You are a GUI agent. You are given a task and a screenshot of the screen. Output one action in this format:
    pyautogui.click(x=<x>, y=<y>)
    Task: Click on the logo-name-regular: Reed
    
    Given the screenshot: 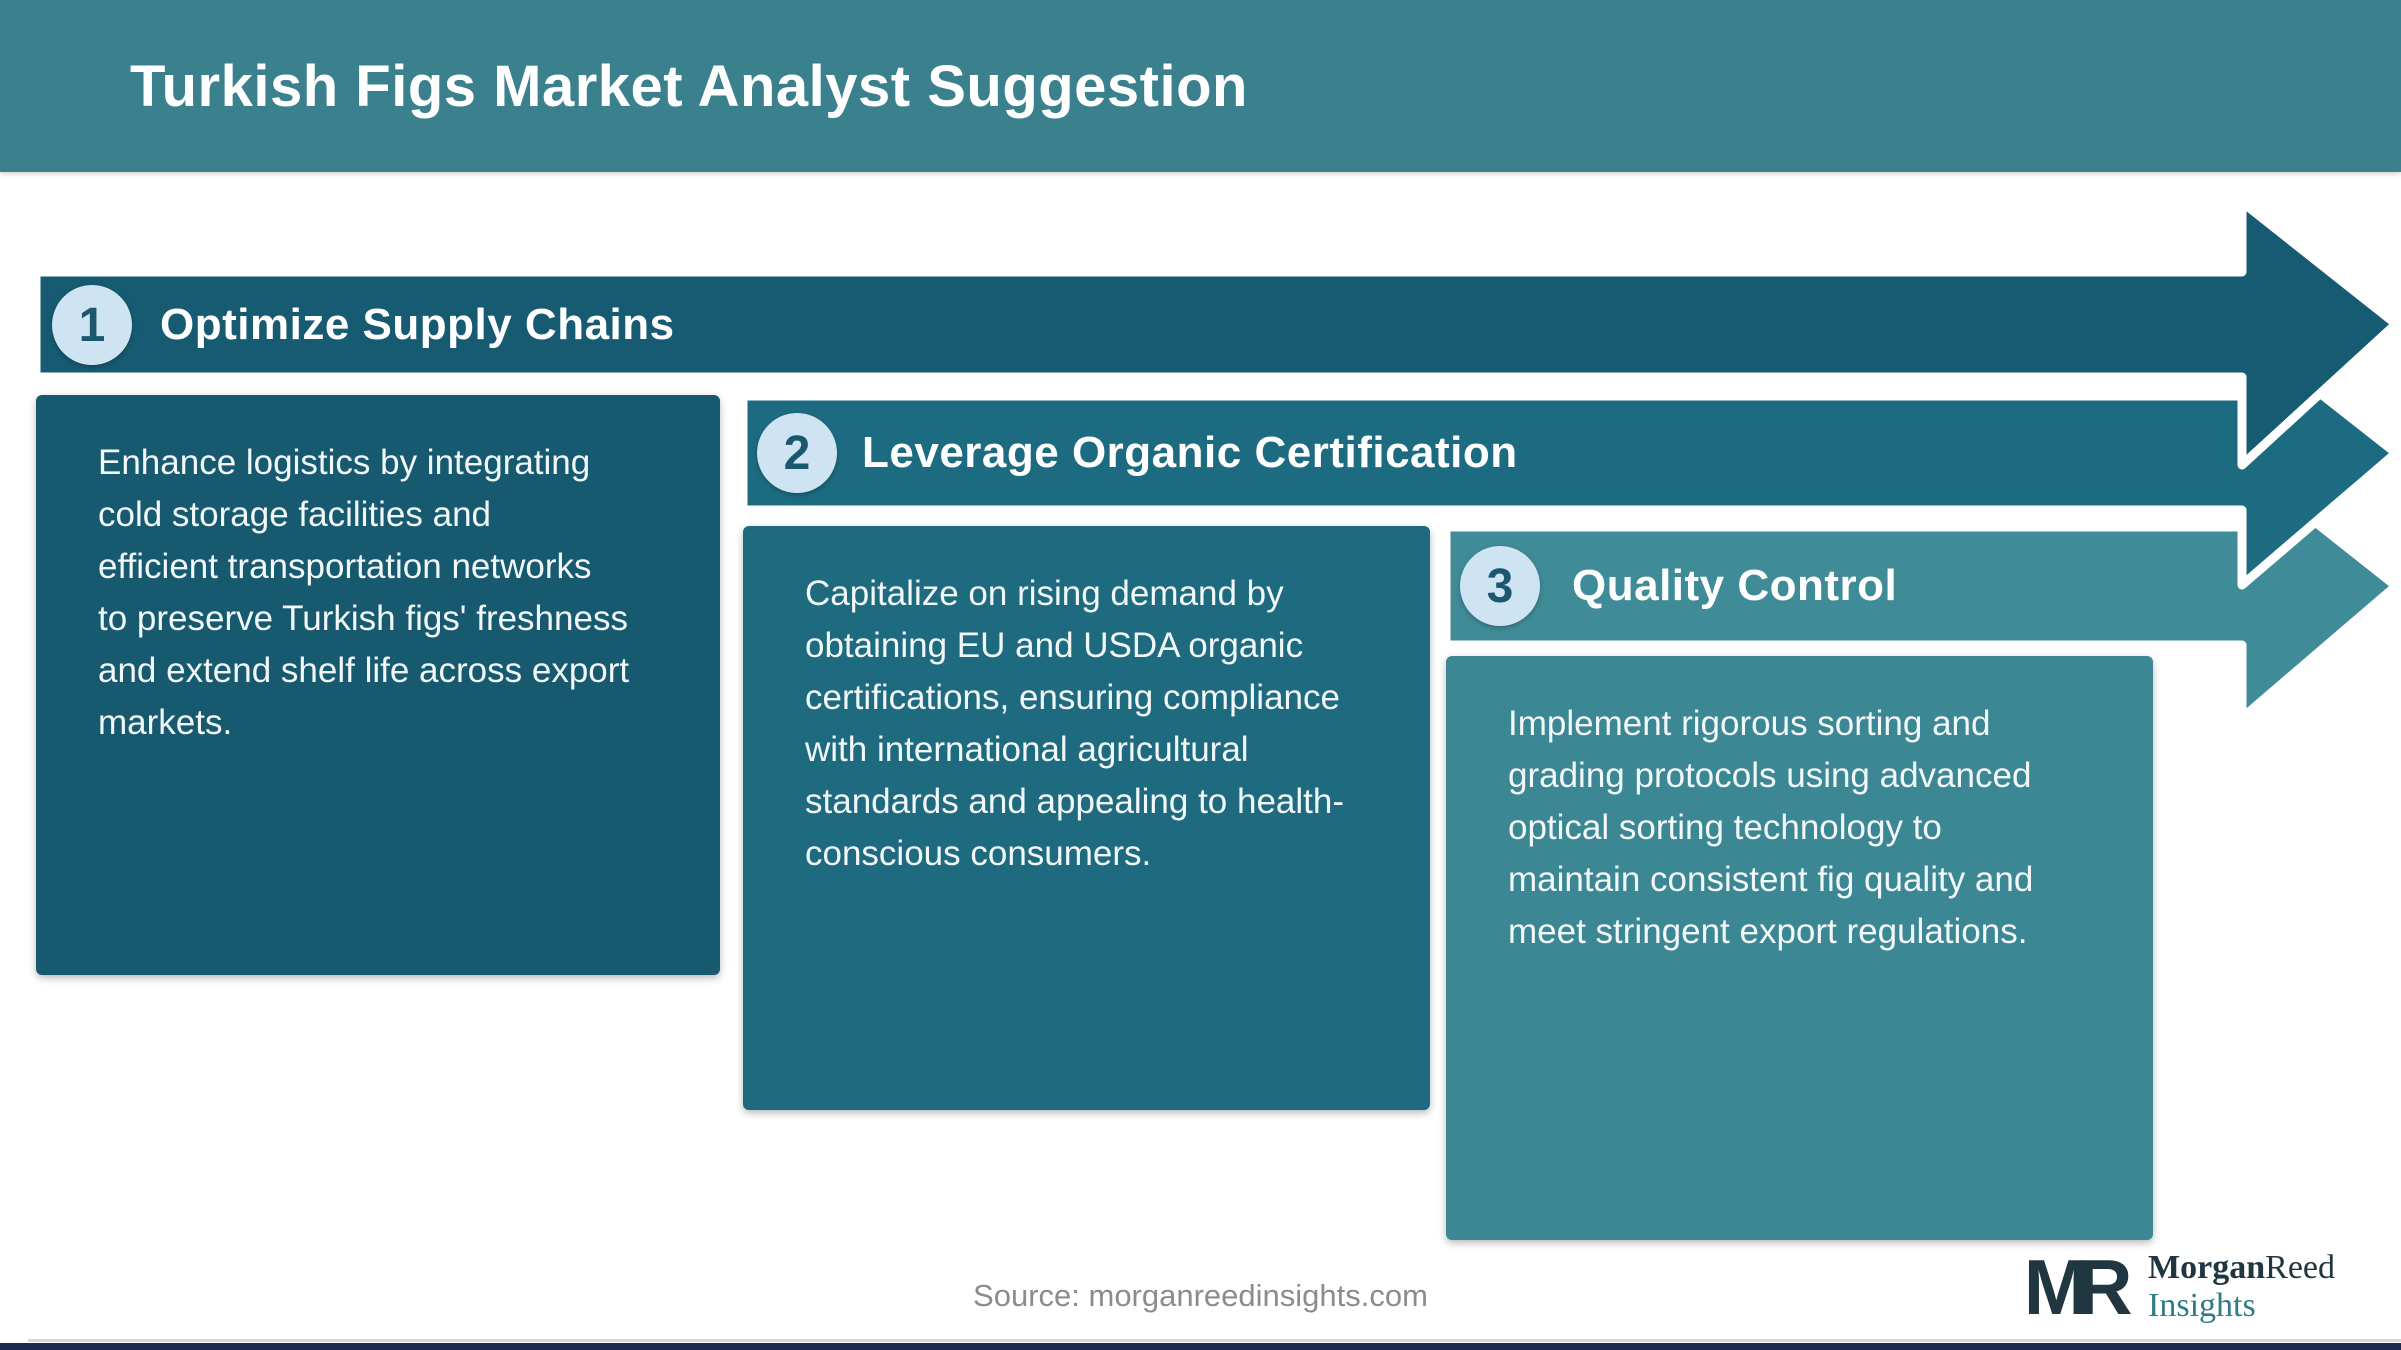 What is the action you would take?
    pyautogui.click(x=2300, y=1267)
    